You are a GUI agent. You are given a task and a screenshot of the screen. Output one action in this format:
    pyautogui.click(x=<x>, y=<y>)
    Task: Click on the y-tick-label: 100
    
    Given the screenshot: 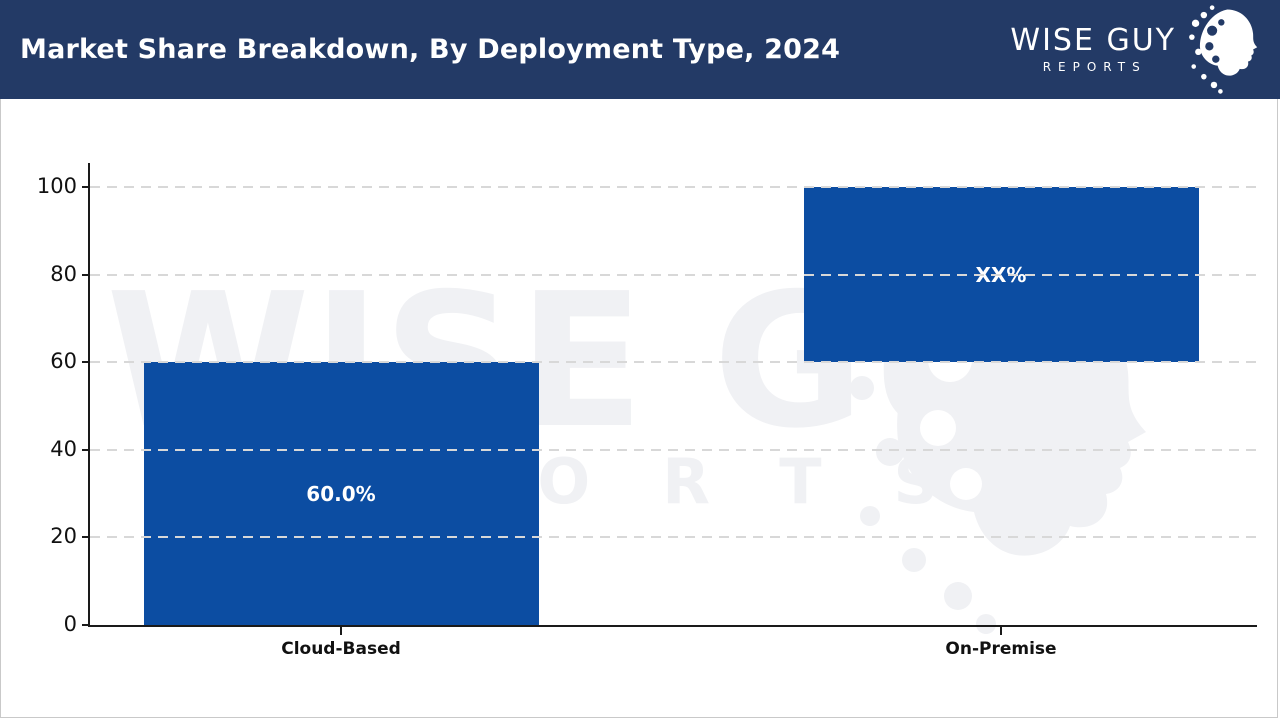 What is the action you would take?
    pyautogui.click(x=56, y=186)
    